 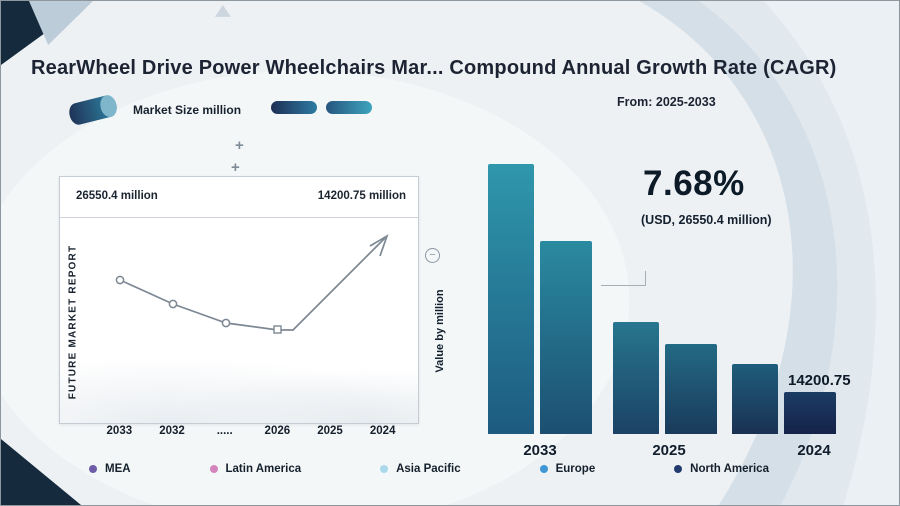 What do you see at coordinates (187, 110) in the screenshot?
I see `market-size-label: Market Size million` at bounding box center [187, 110].